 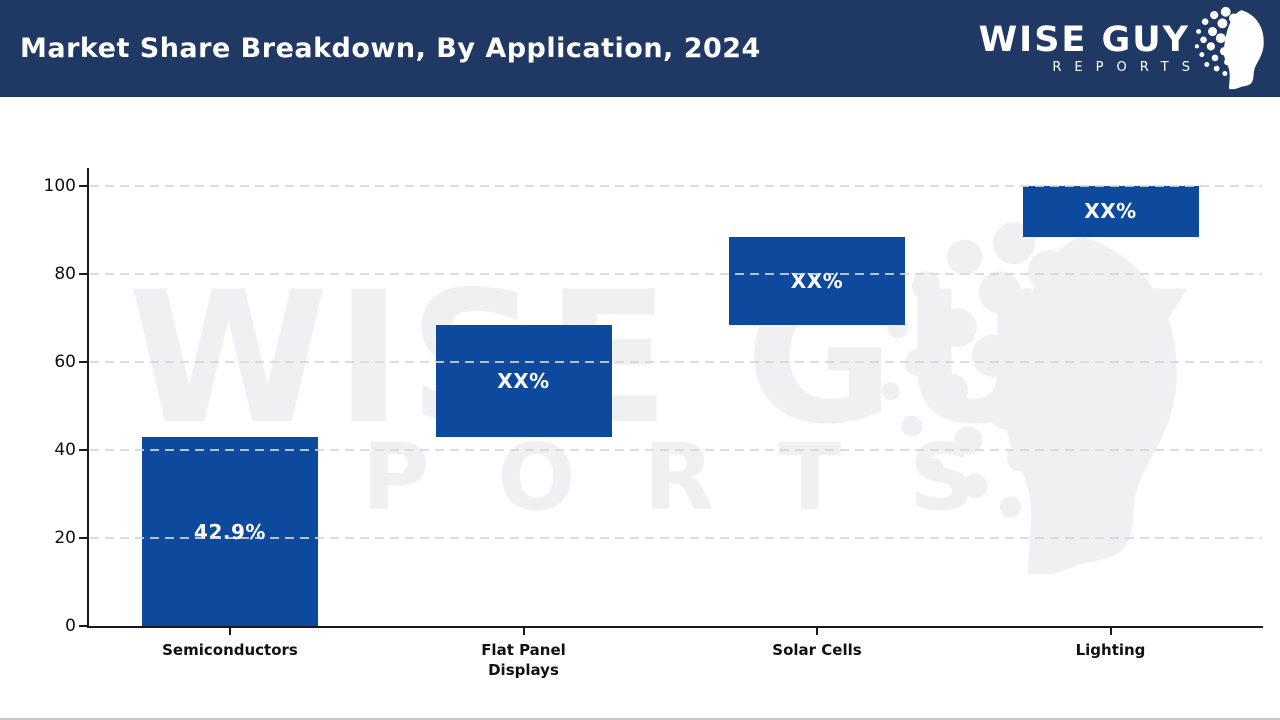 What do you see at coordinates (1084, 40) in the screenshot?
I see `logo-text-line1: WISE GUY` at bounding box center [1084, 40].